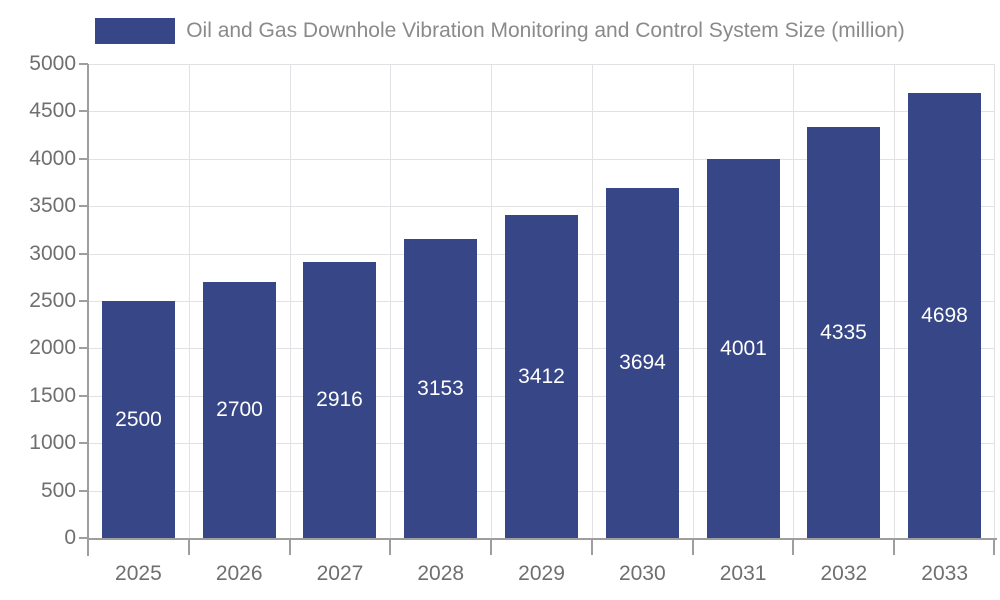 The height and width of the screenshot is (600, 1000). Describe the element at coordinates (541, 547) in the screenshot. I see `x-axis-tick-marks` at that location.